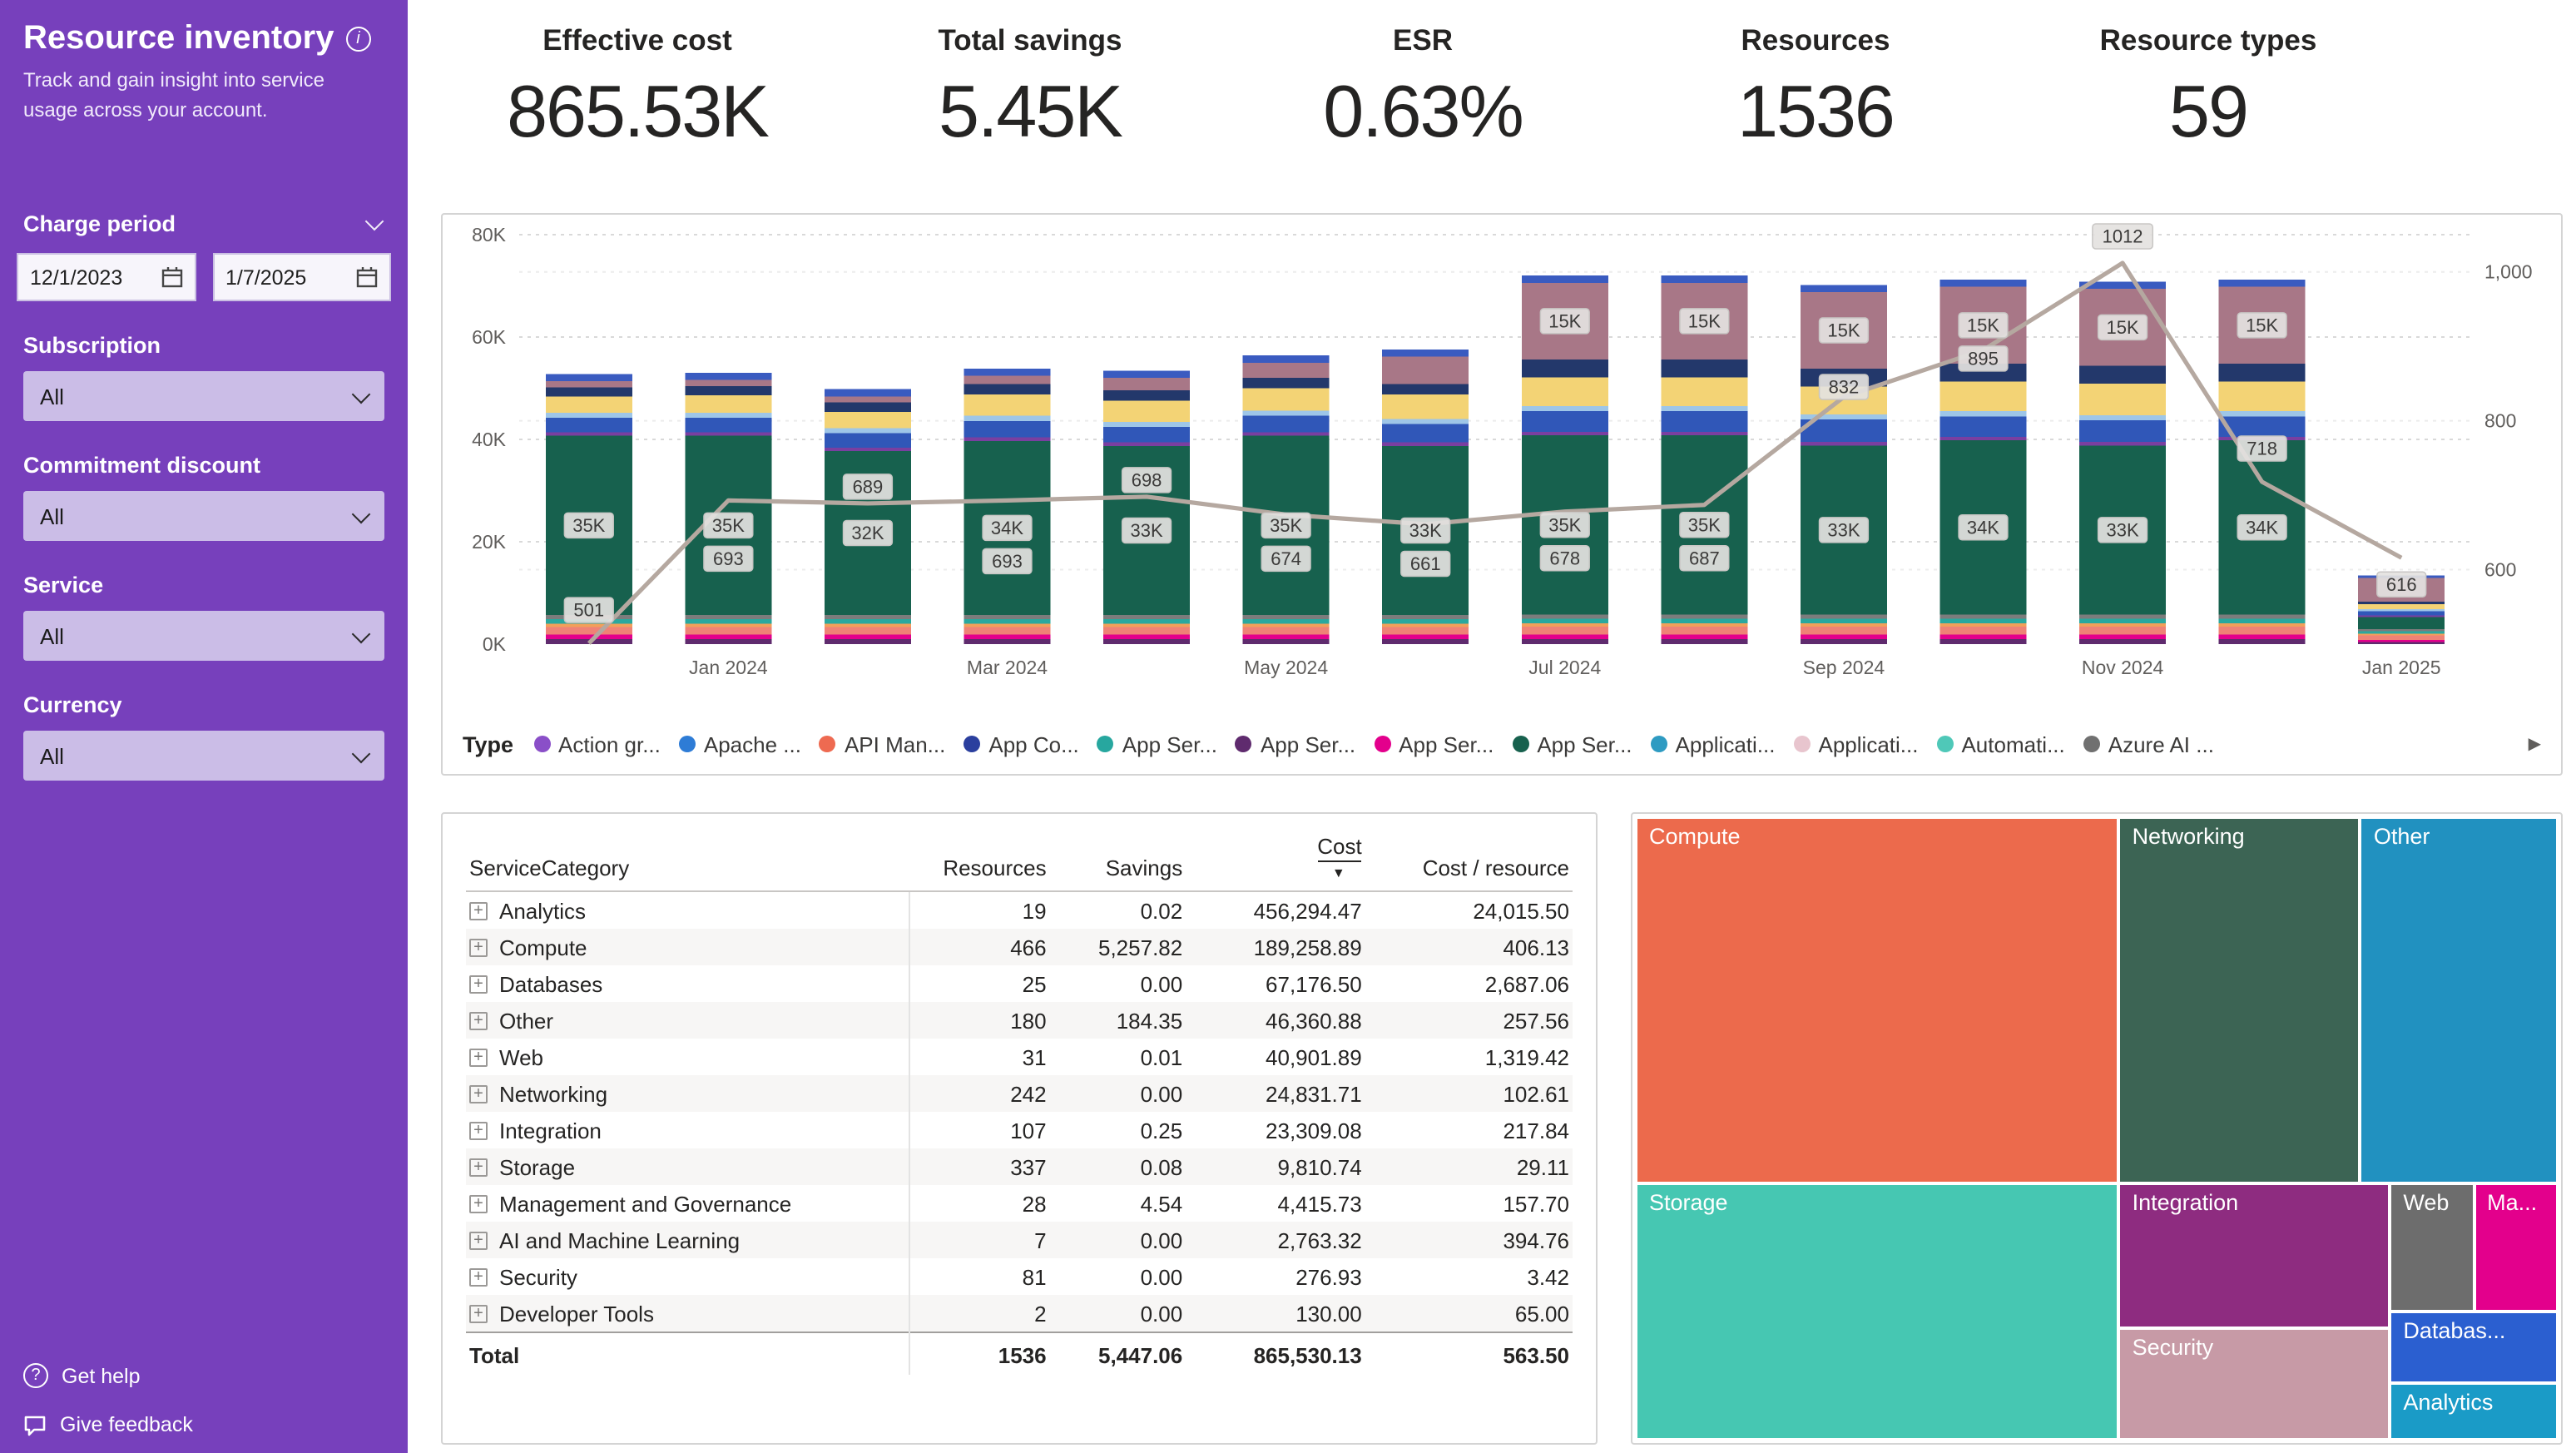  What do you see at coordinates (1020, 1021) in the screenshot?
I see `table-row-other: + Other 180 184.35 46,360.88 257.56` at bounding box center [1020, 1021].